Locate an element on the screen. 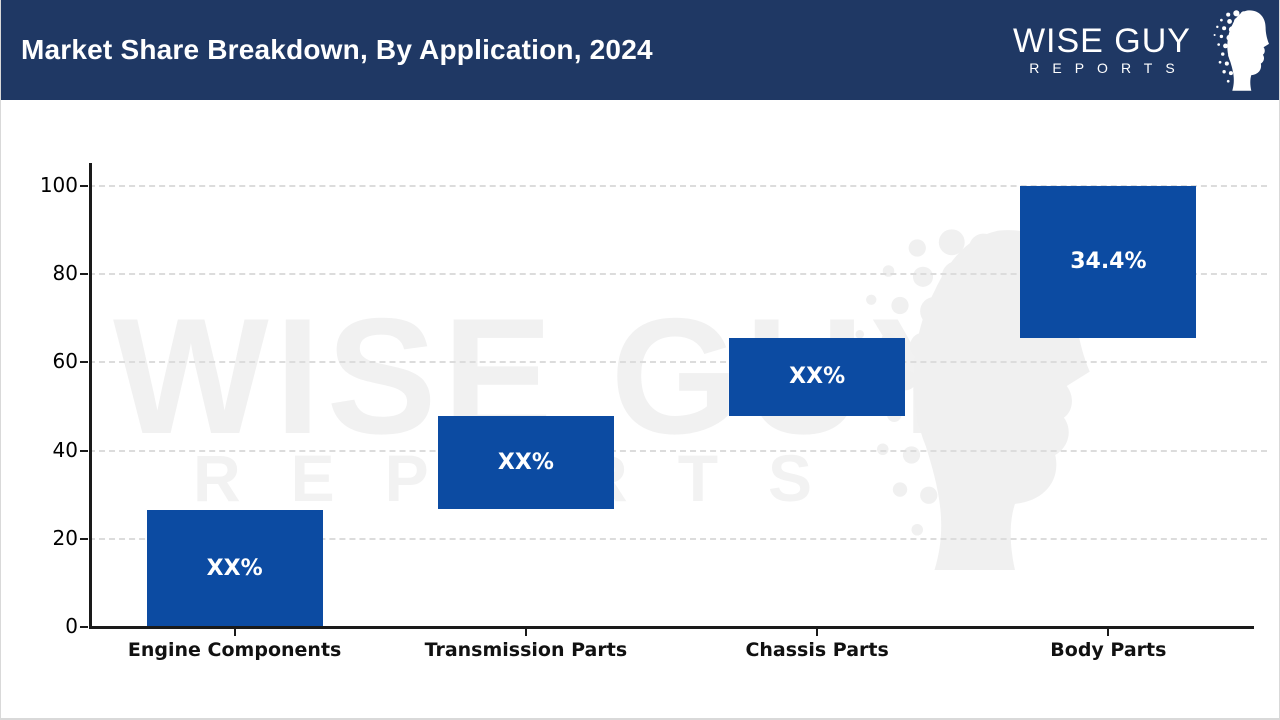 Image resolution: width=1280 pixels, height=720 pixels. x-category-label: Chassis Parts is located at coordinates (817, 650).